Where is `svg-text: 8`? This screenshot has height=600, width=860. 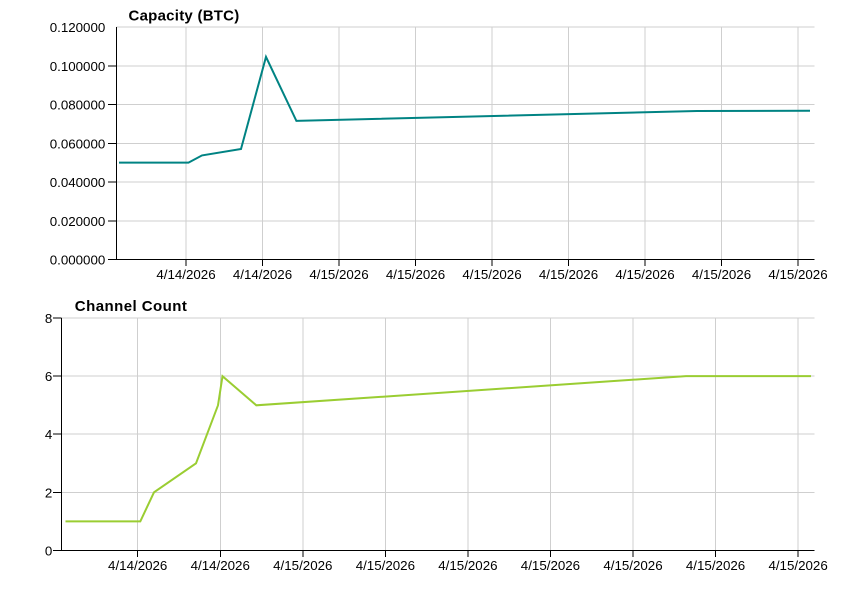 svg-text: 8 is located at coordinates (48, 318).